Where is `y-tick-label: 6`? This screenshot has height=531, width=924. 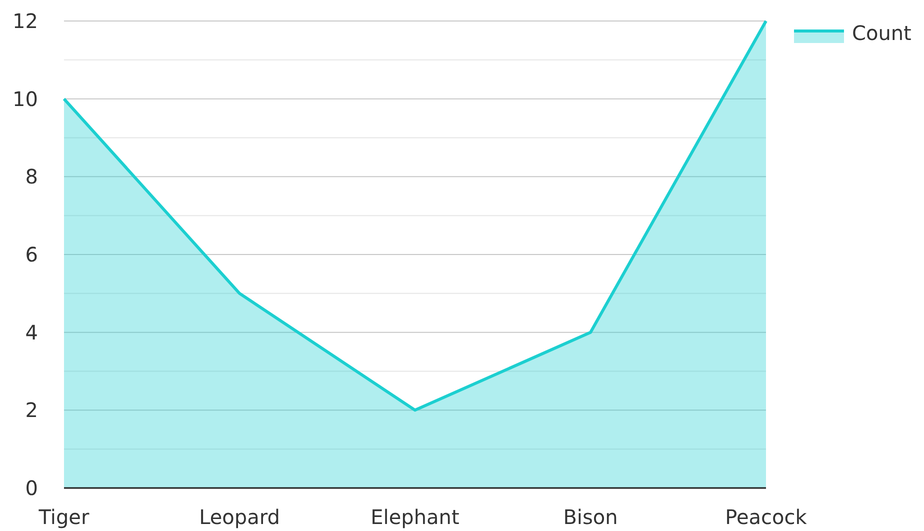 y-tick-label: 6 is located at coordinates (31, 254).